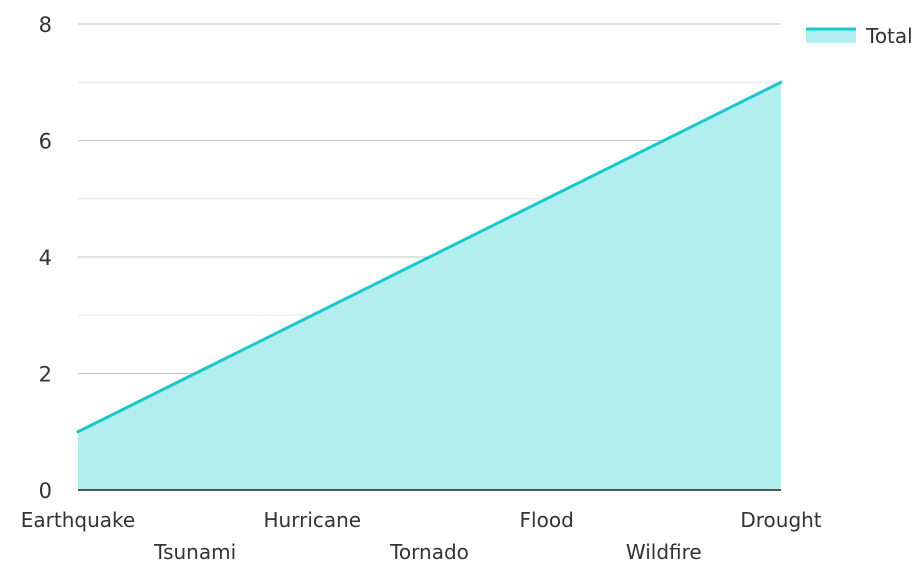 This screenshot has width=922, height=562. I want to click on y-tick-label: 0, so click(45, 491).